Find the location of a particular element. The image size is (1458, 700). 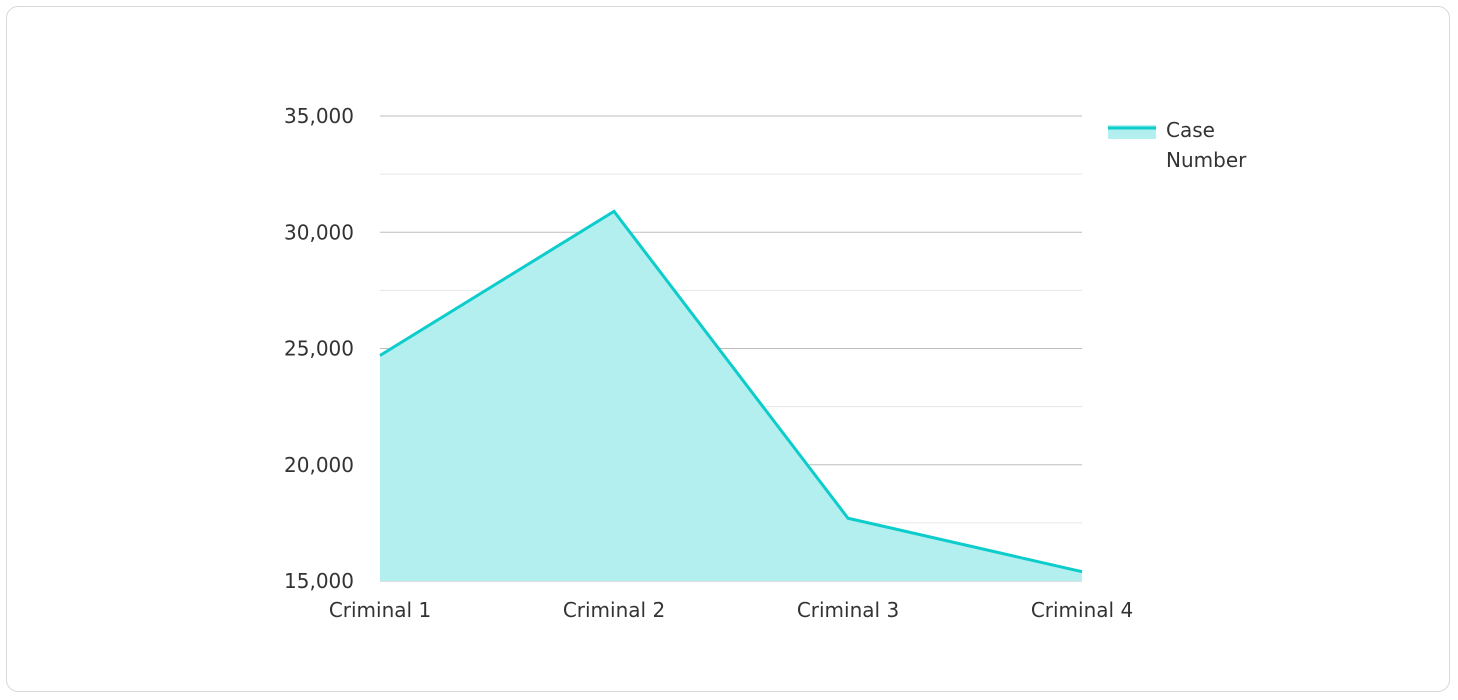

y-axis: 15,000 20,000 25,000 30,000 35,000 is located at coordinates (319, 348).